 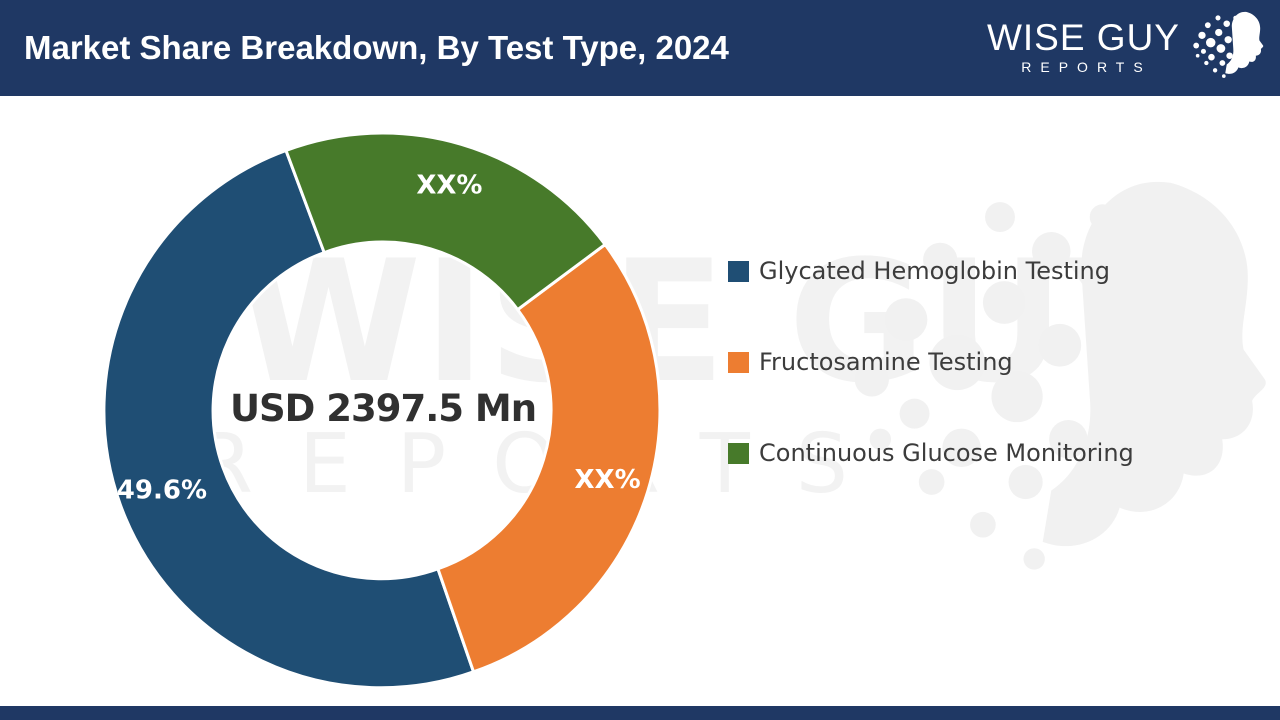 What do you see at coordinates (545, 465) in the screenshot?
I see `watermark-reports-text: REPORTS` at bounding box center [545, 465].